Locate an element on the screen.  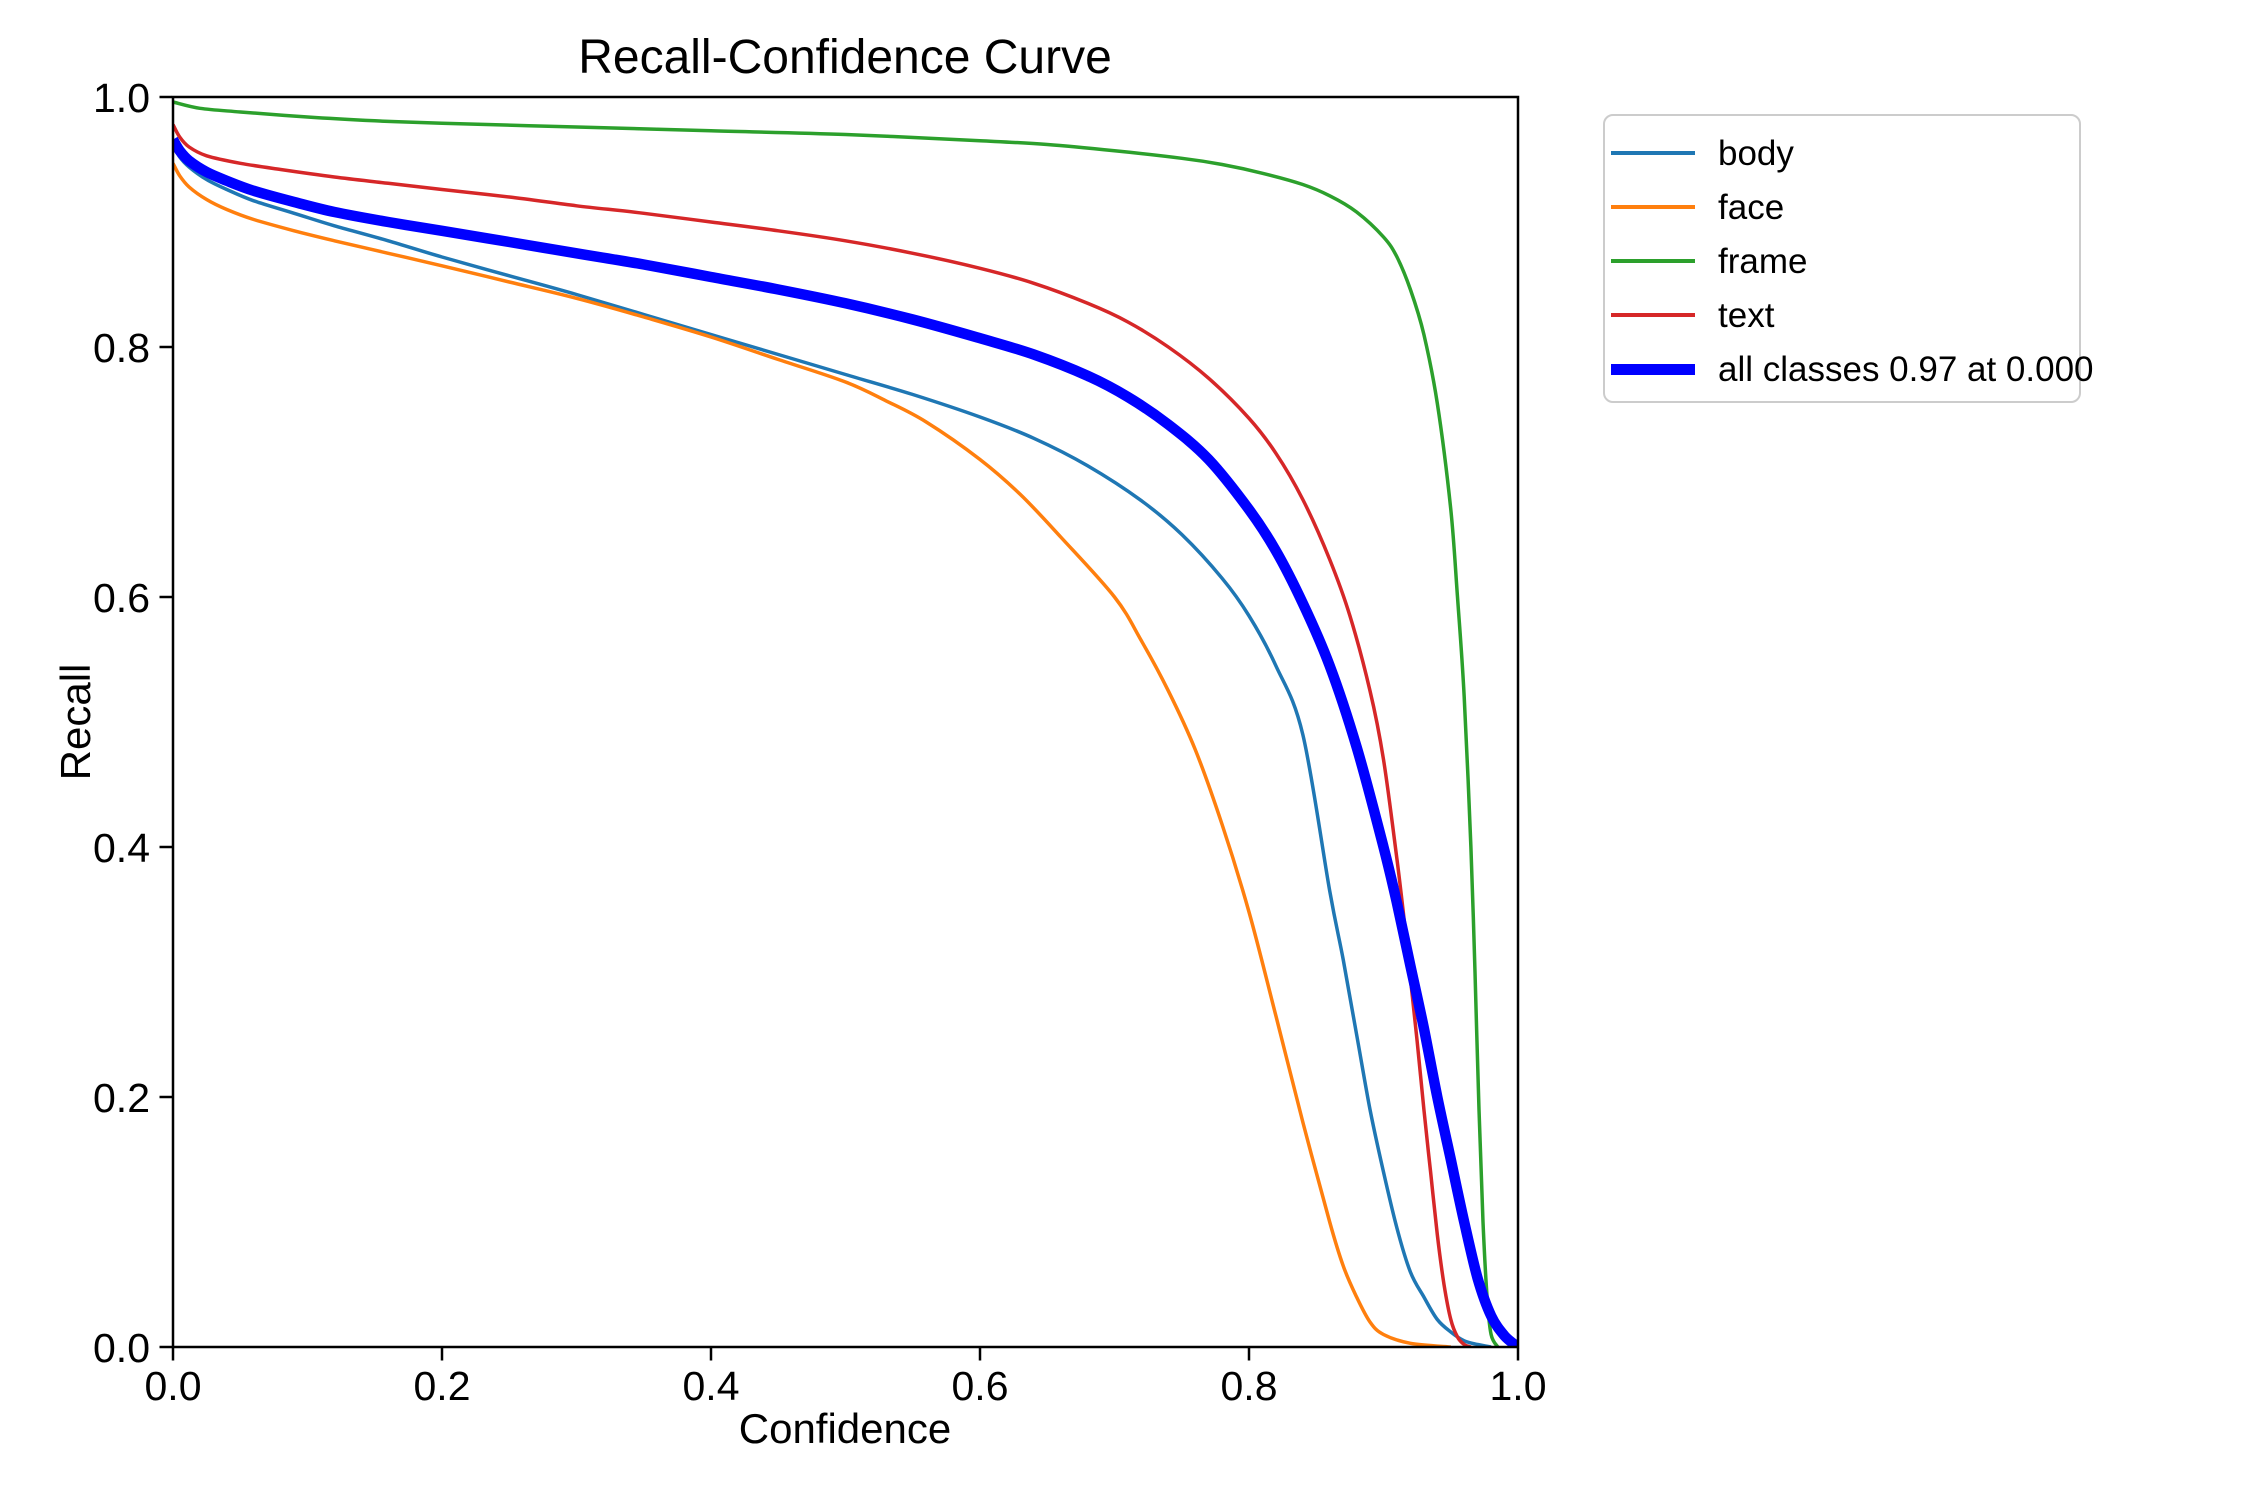
y-tick-label: 0.4 is located at coordinates (121, 848).